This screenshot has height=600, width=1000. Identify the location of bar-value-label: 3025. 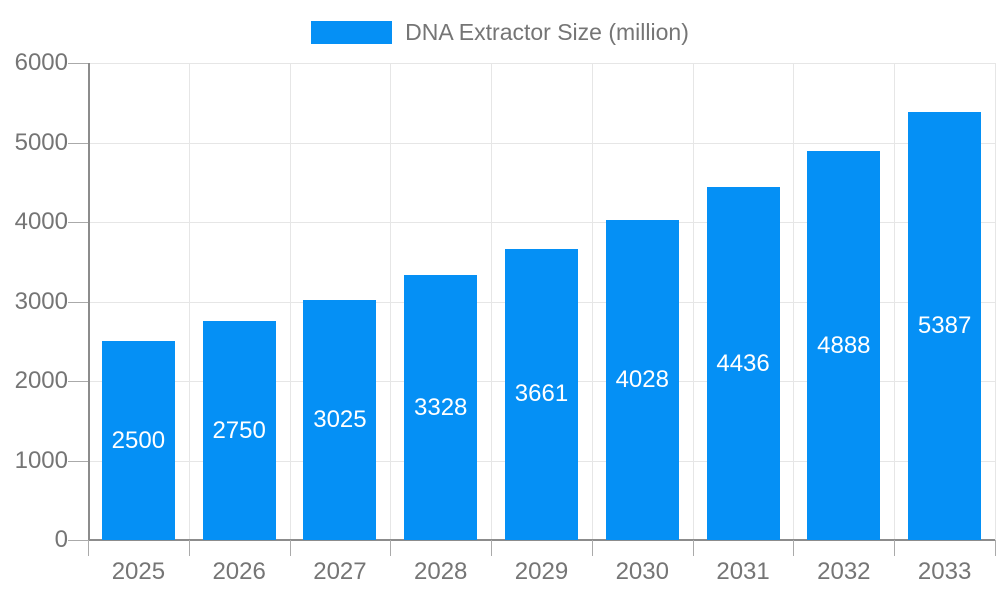
(340, 419).